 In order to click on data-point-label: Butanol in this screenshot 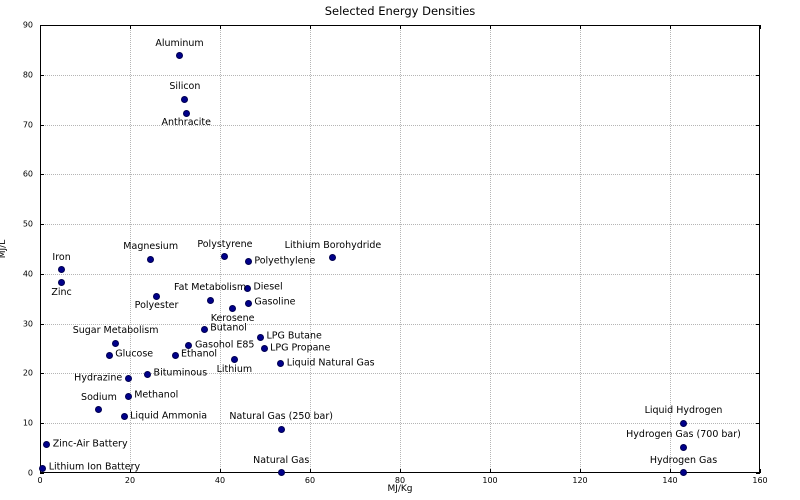, I will do `click(228, 328)`.